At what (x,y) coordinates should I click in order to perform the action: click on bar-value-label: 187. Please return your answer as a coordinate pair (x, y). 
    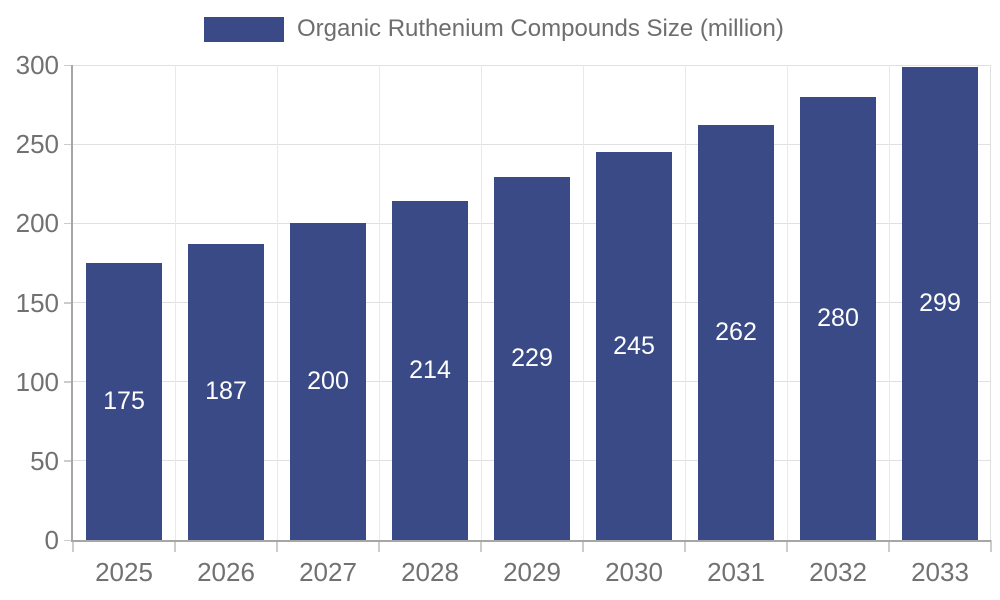
    Looking at the image, I should click on (226, 391).